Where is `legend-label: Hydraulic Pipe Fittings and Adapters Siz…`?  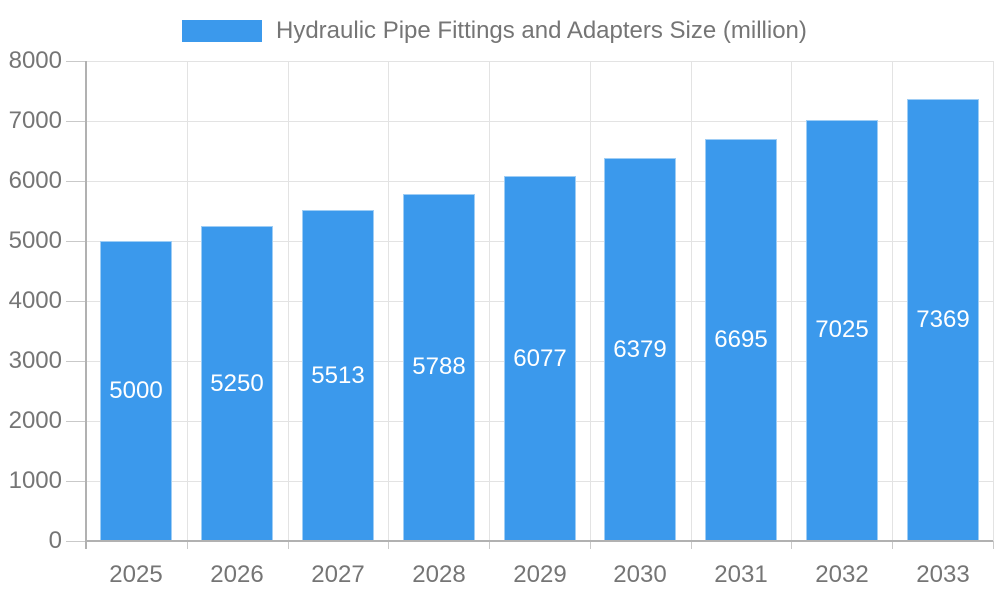
legend-label: Hydraulic Pipe Fittings and Adapters Siz… is located at coordinates (541, 30).